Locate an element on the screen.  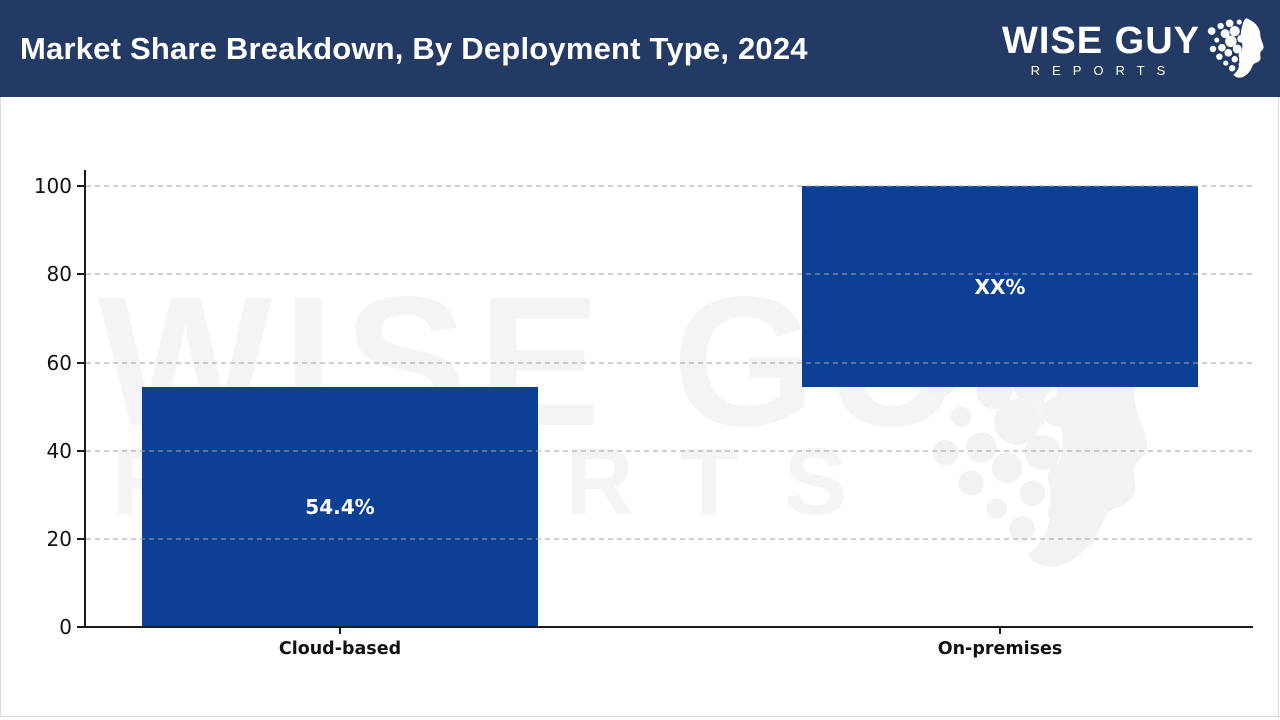
bar-value-label: XX% is located at coordinates (1000, 286).